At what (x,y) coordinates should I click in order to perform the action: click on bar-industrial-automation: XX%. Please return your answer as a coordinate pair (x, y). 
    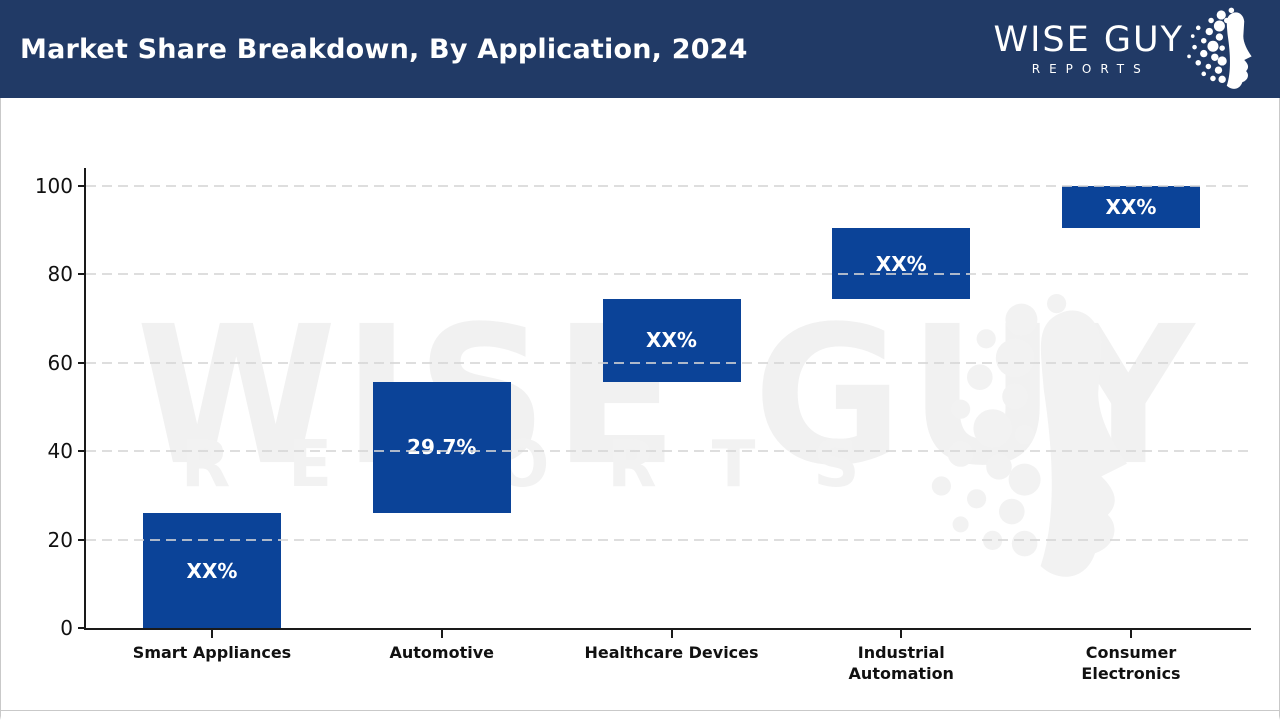
    Looking at the image, I should click on (901, 264).